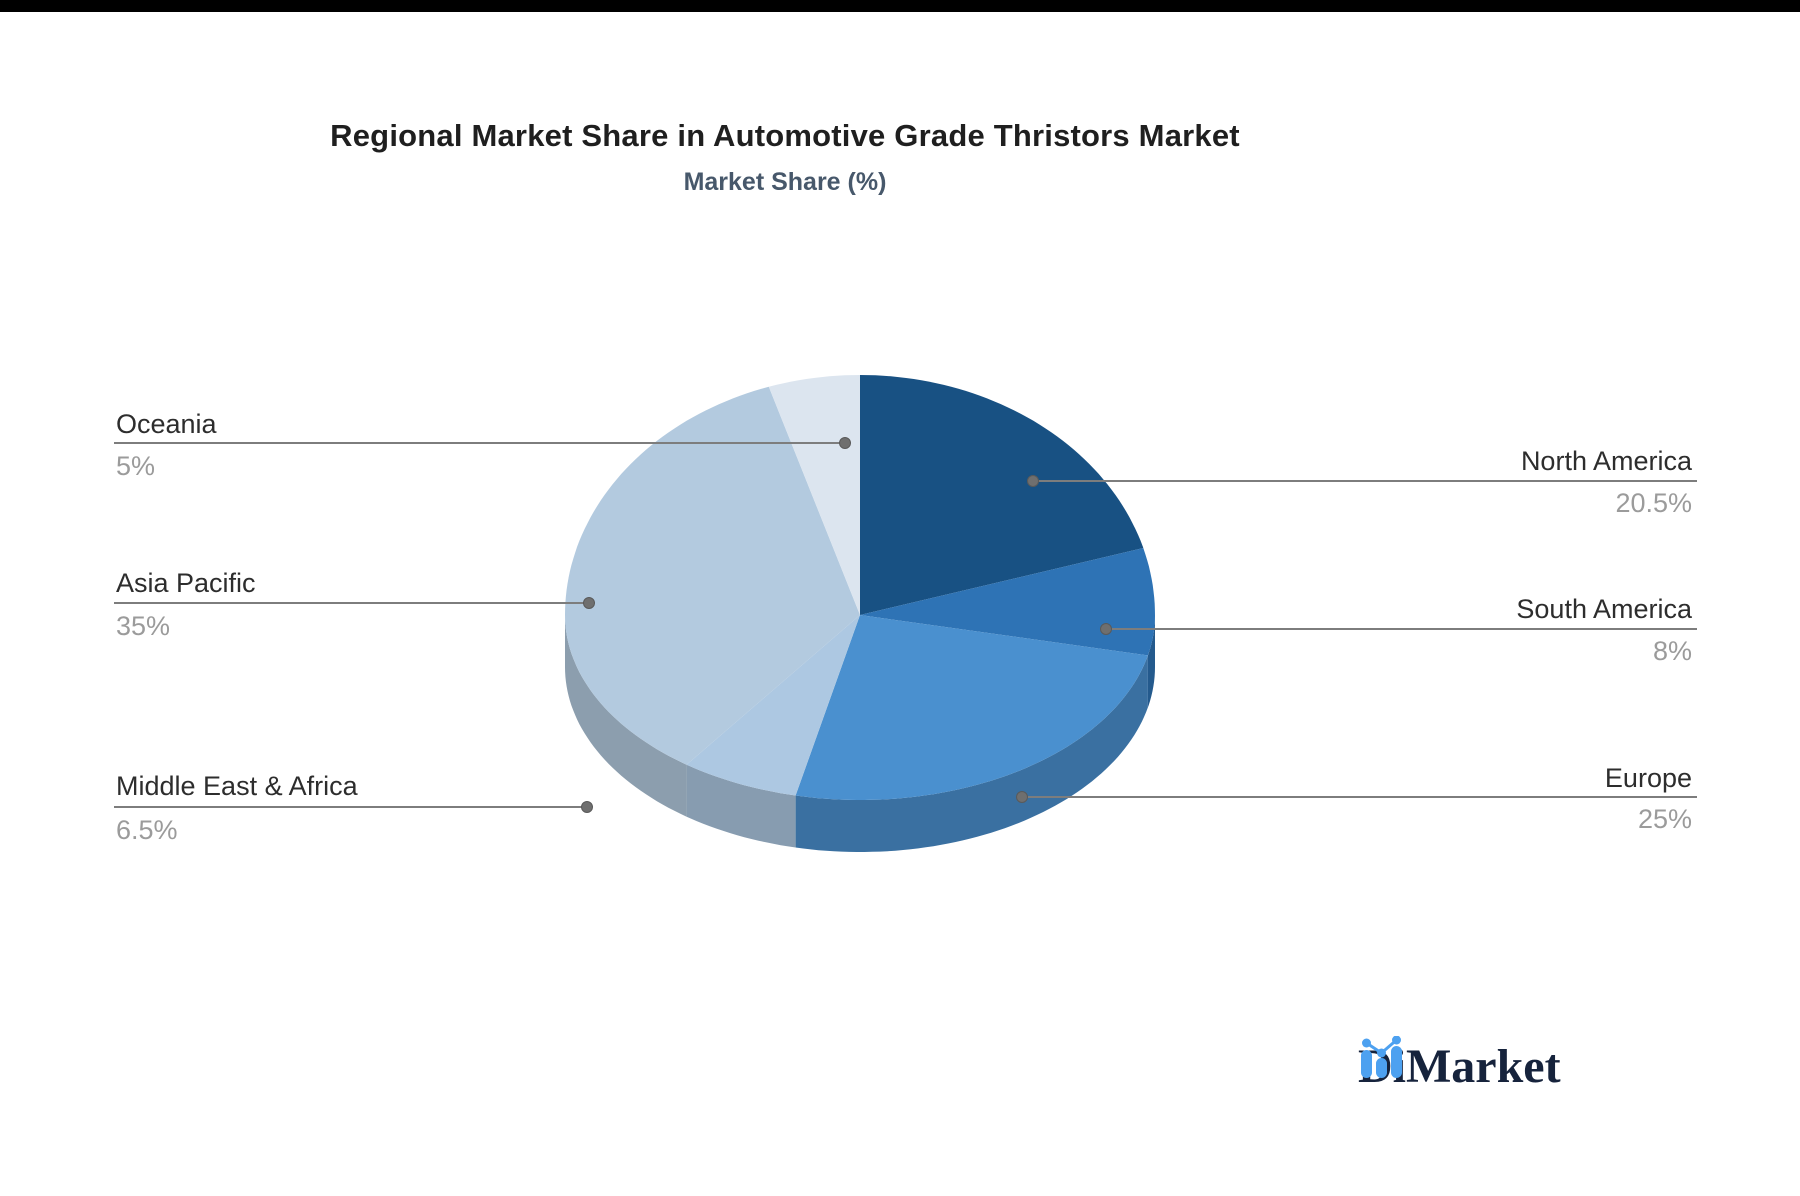  Describe the element at coordinates (1672, 651) in the screenshot. I see `pie-value-south-america: 8%` at that location.